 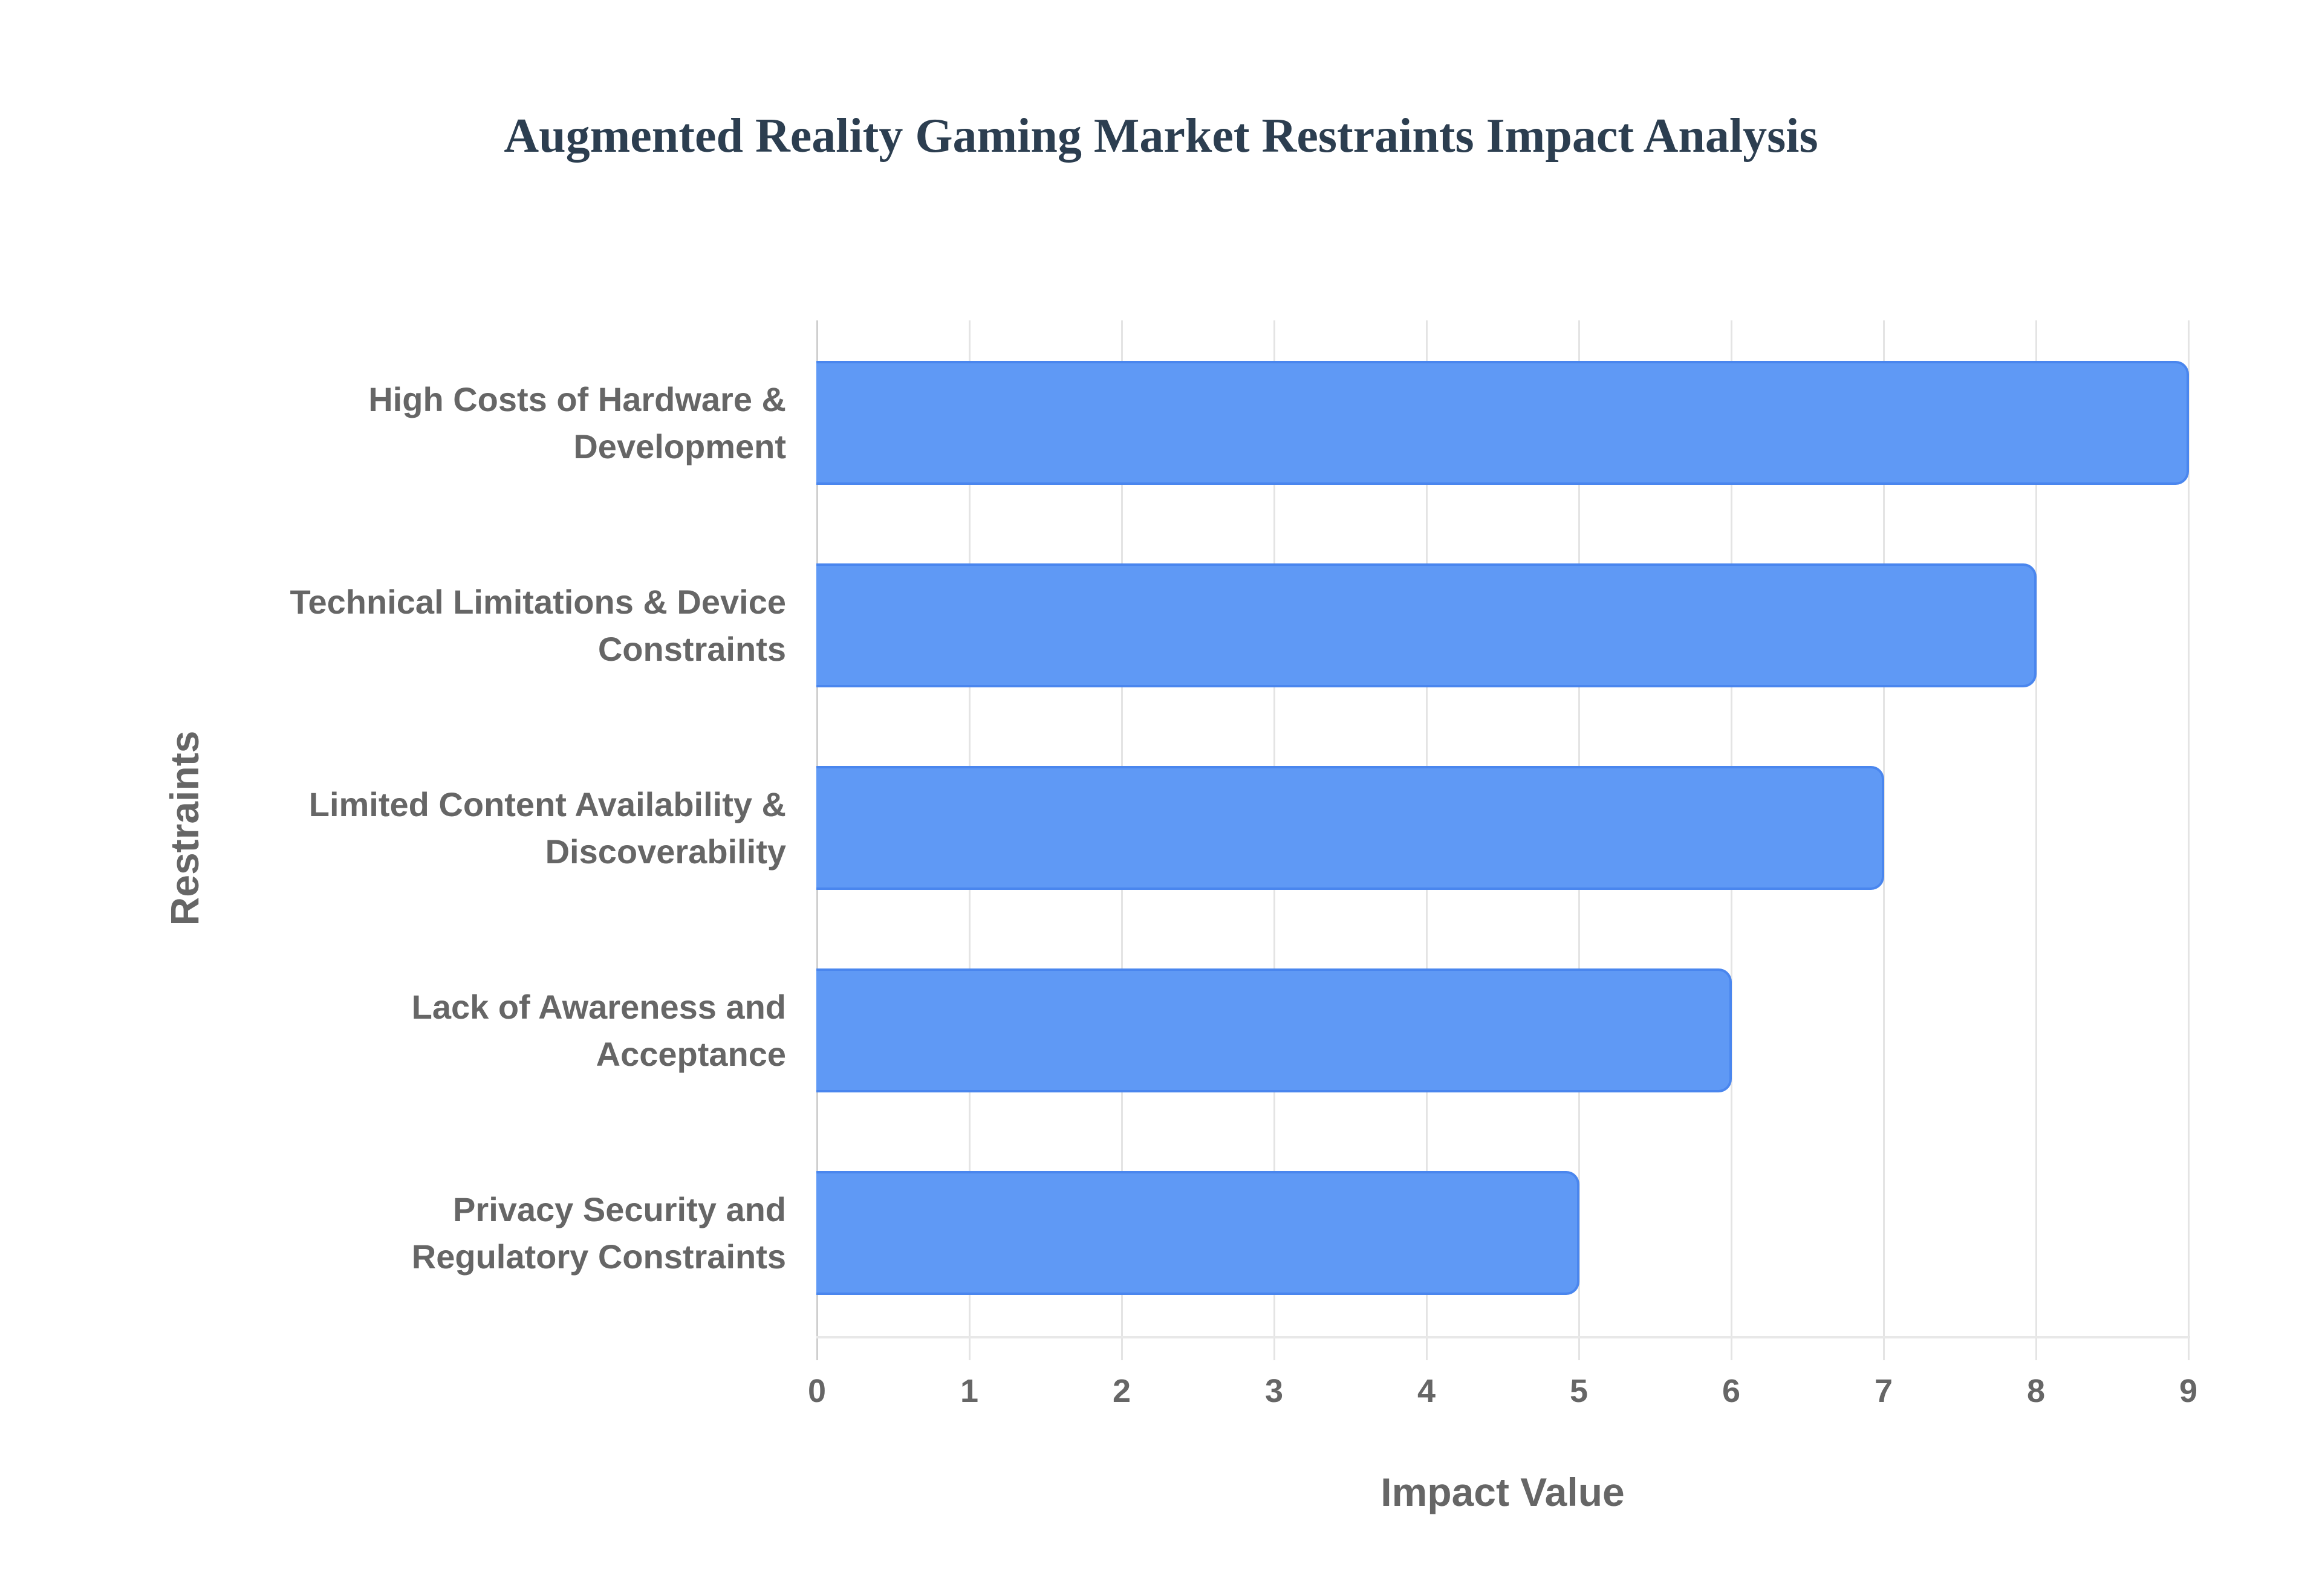 I want to click on y-label-line: Constraints, so click(x=691, y=649).